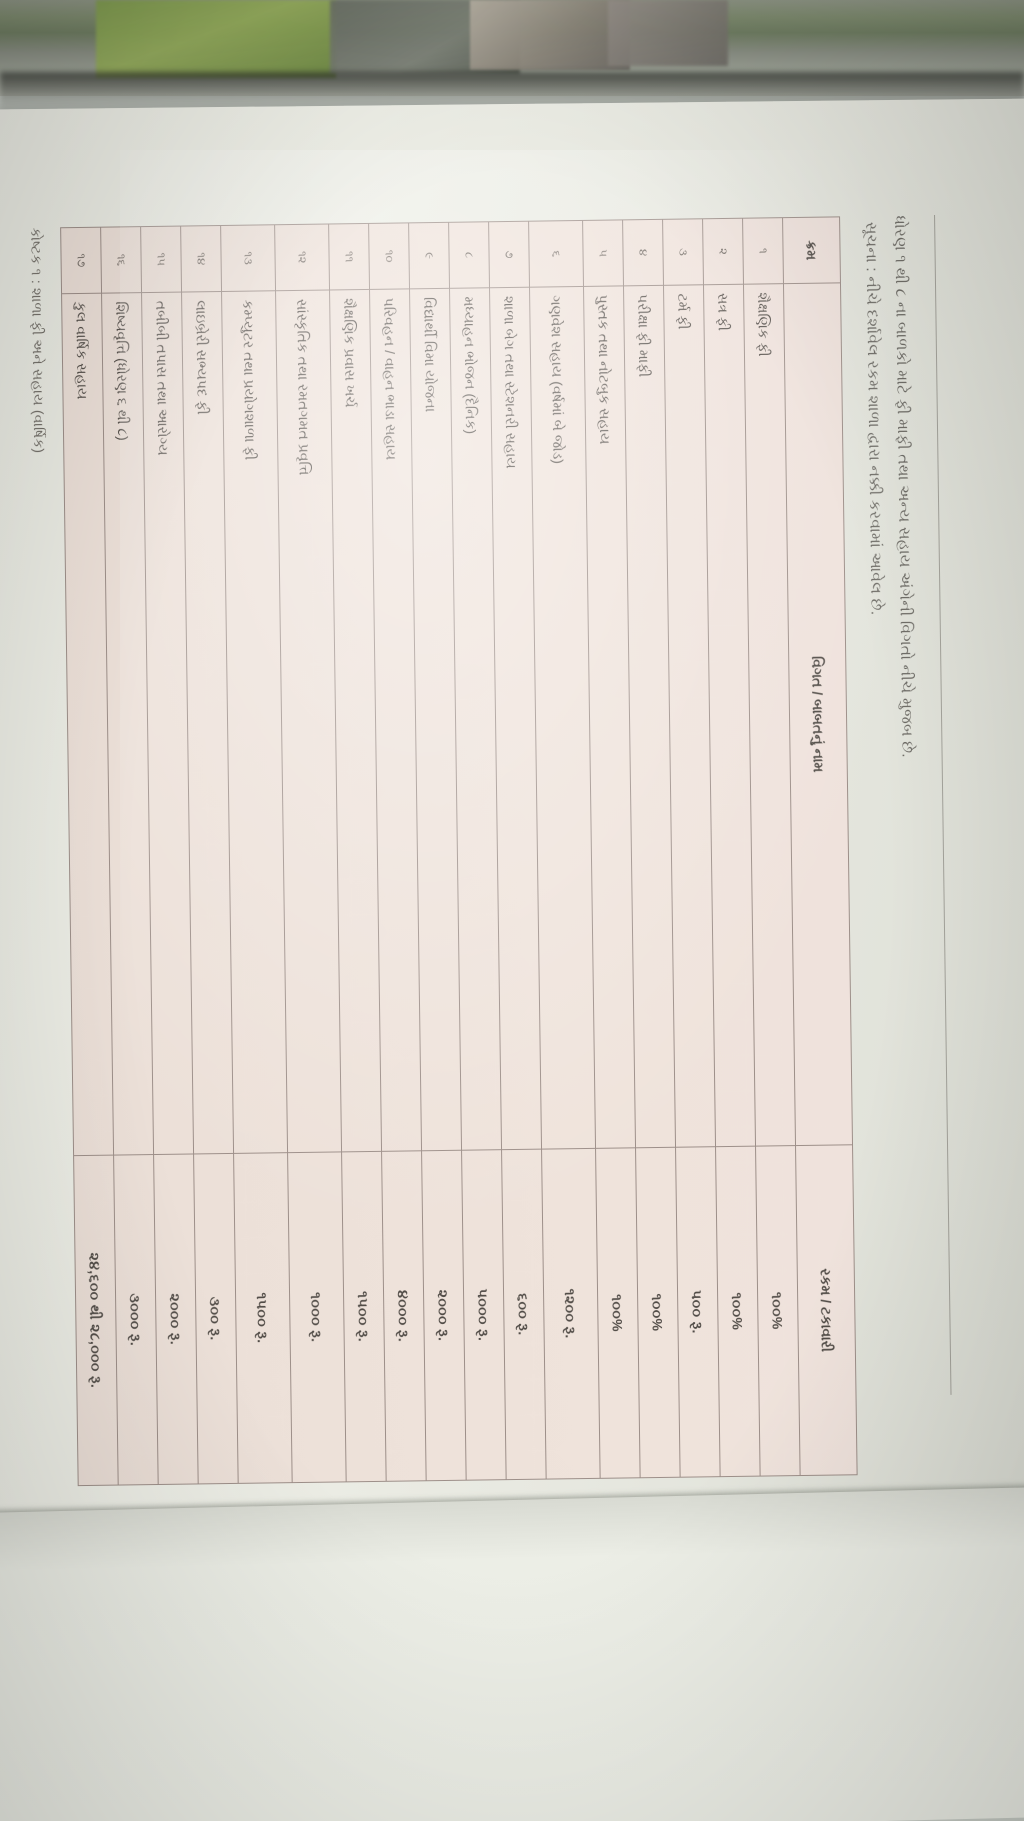 The width and height of the screenshot is (1024, 1821). What do you see at coordinates (216, 39) in the screenshot?
I see `desk-object-green` at bounding box center [216, 39].